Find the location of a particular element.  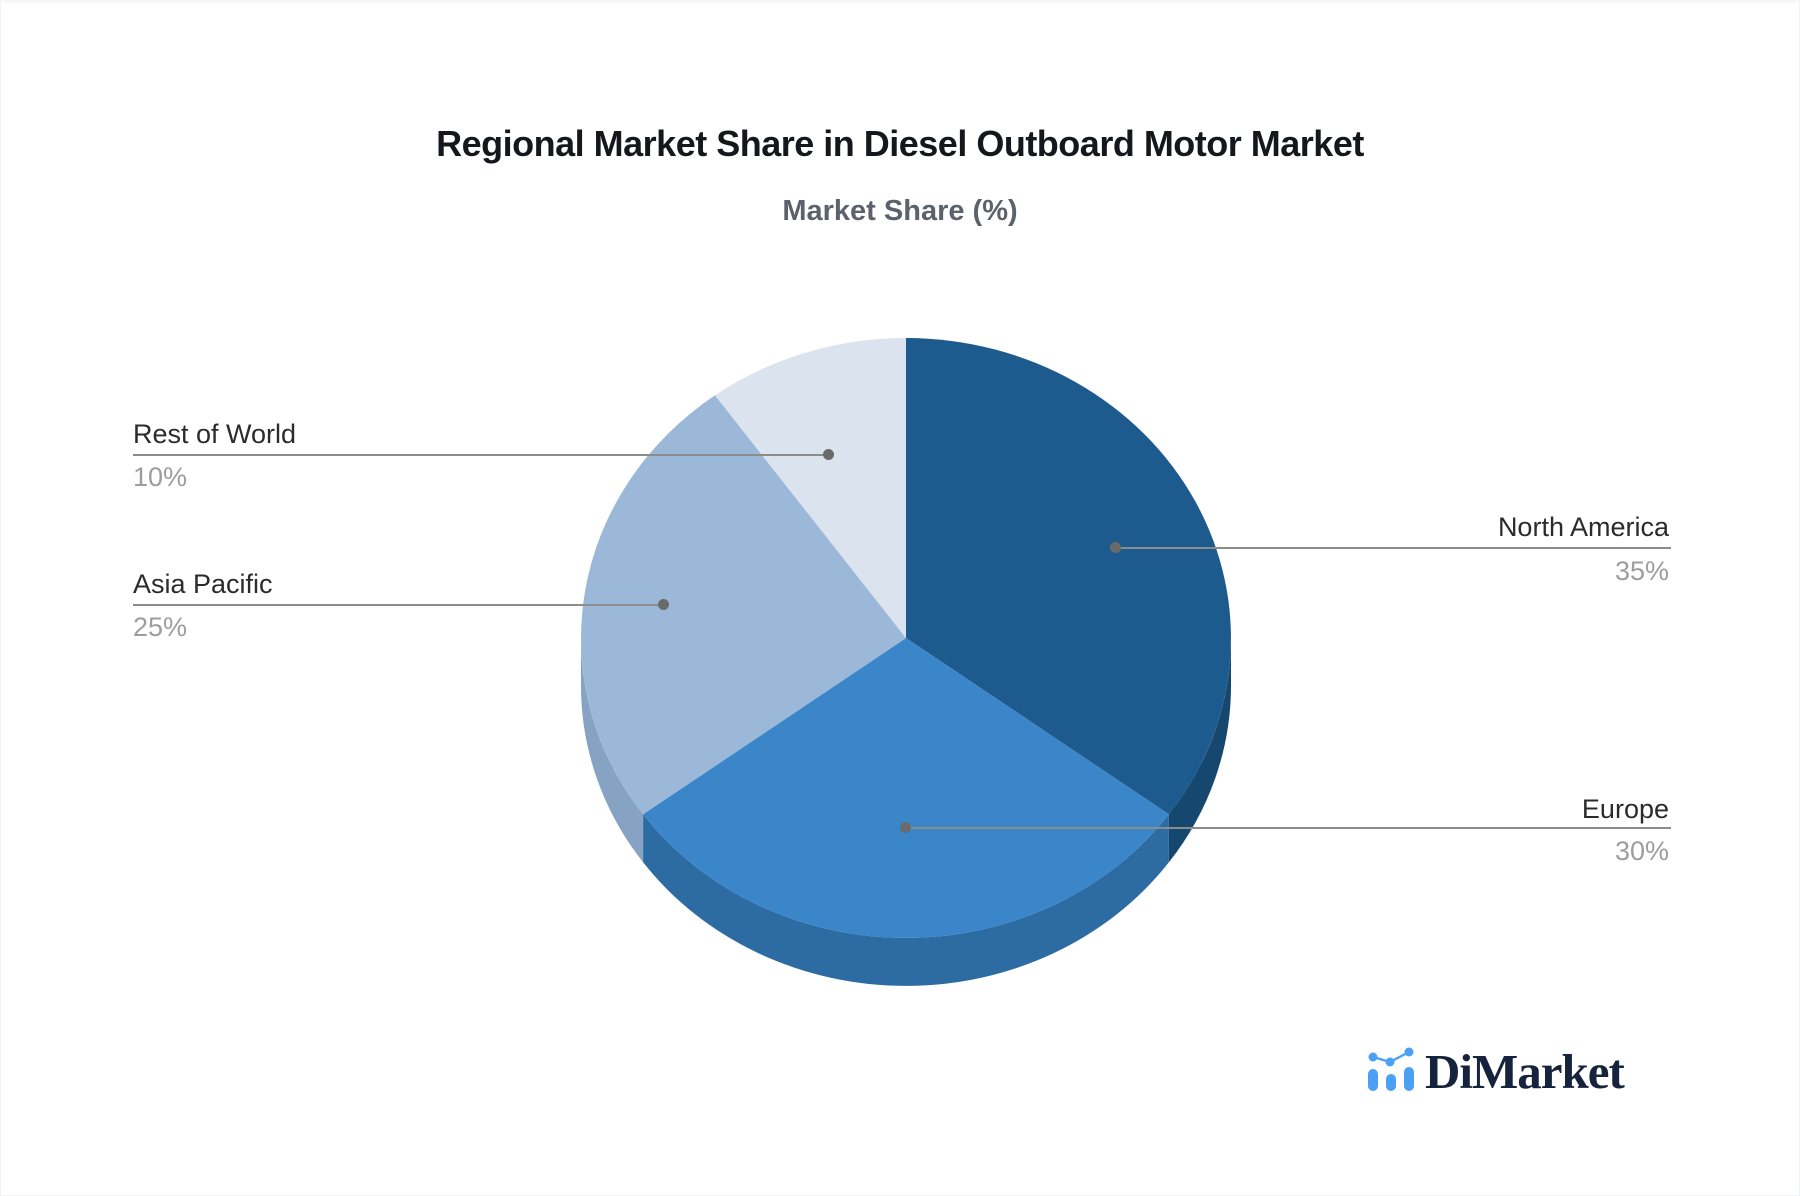

pie-slice-side-europe is located at coordinates (906, 900).